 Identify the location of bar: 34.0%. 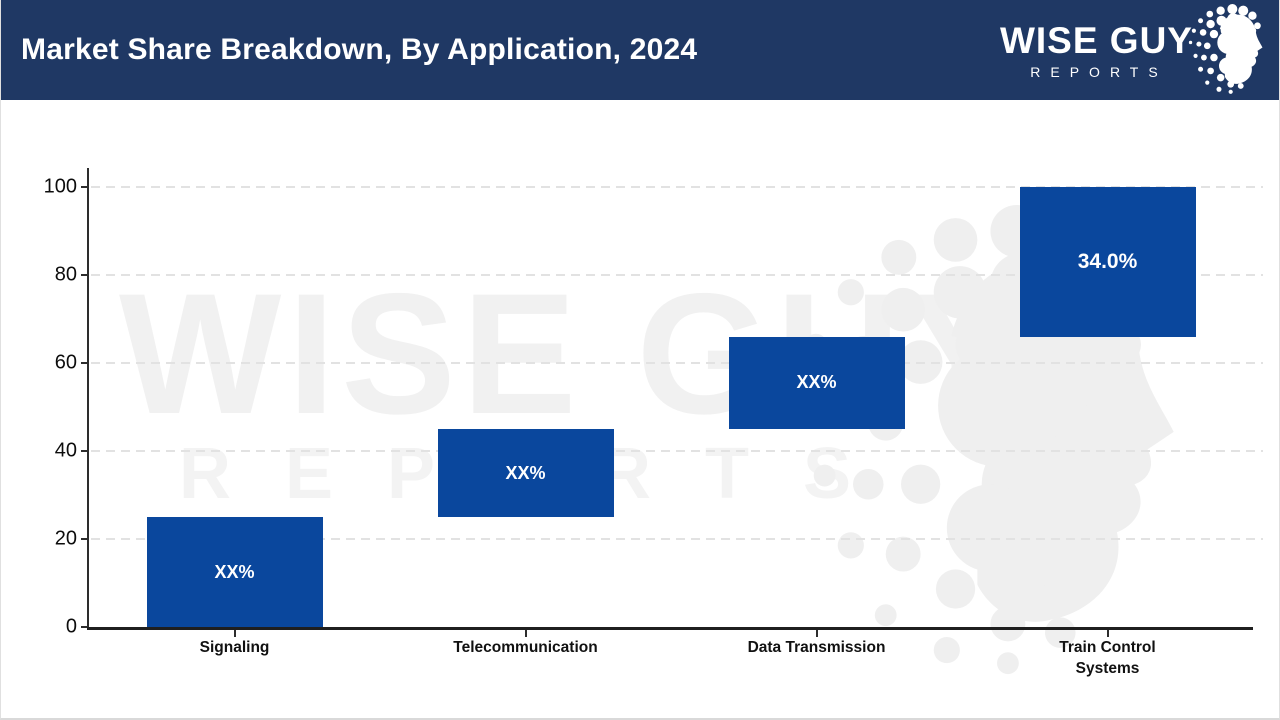
(1107, 262).